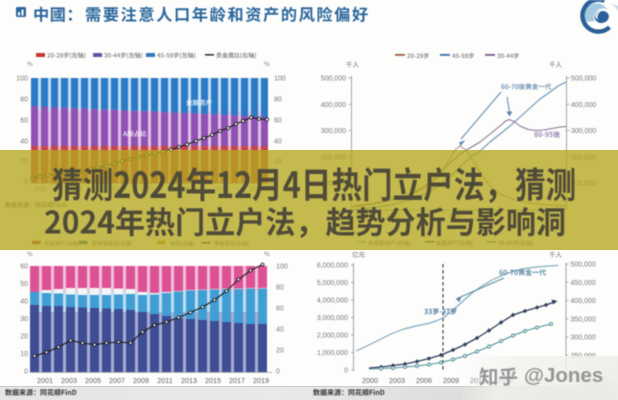 The height and width of the screenshot is (400, 618). I want to click on svg-text: 2017, so click(237, 380).